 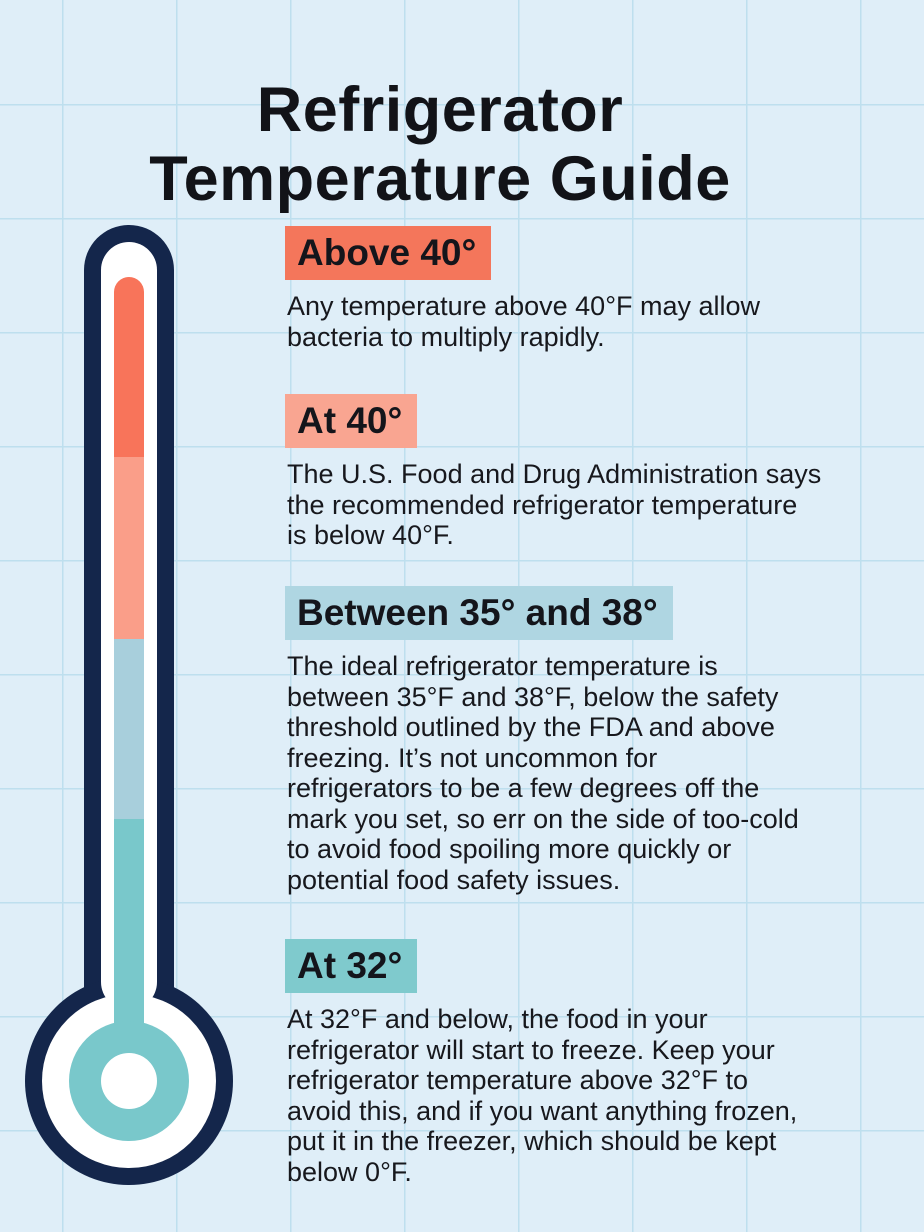 I want to click on thermometer-bulb, so click(x=129, y=1081).